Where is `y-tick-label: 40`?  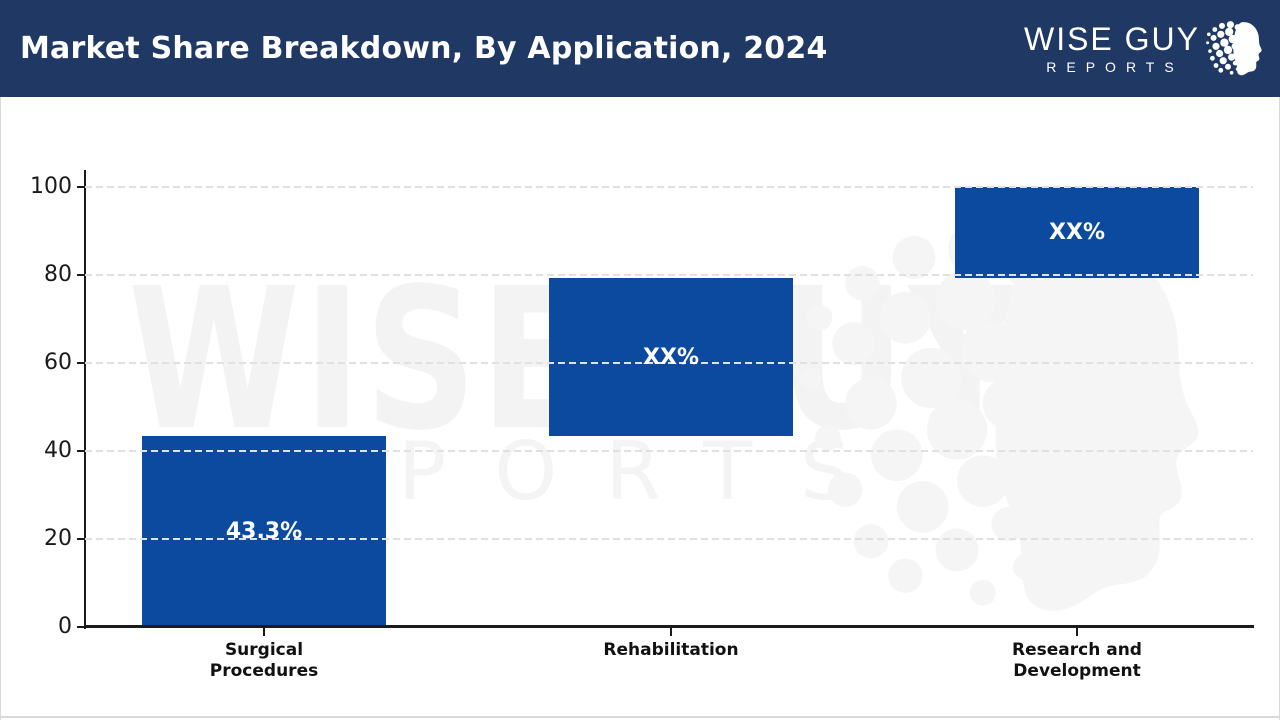
y-tick-label: 40 is located at coordinates (58, 450).